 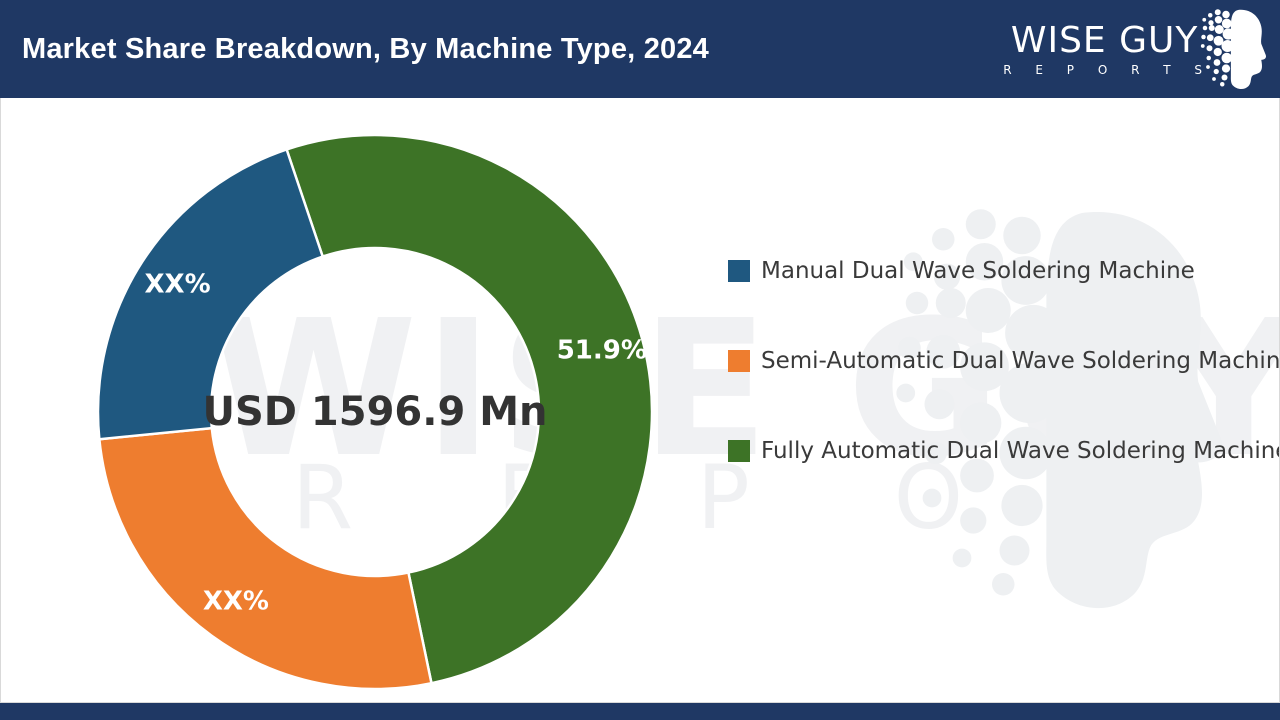 What do you see at coordinates (1233, 49) in the screenshot?
I see `logo-head-icon` at bounding box center [1233, 49].